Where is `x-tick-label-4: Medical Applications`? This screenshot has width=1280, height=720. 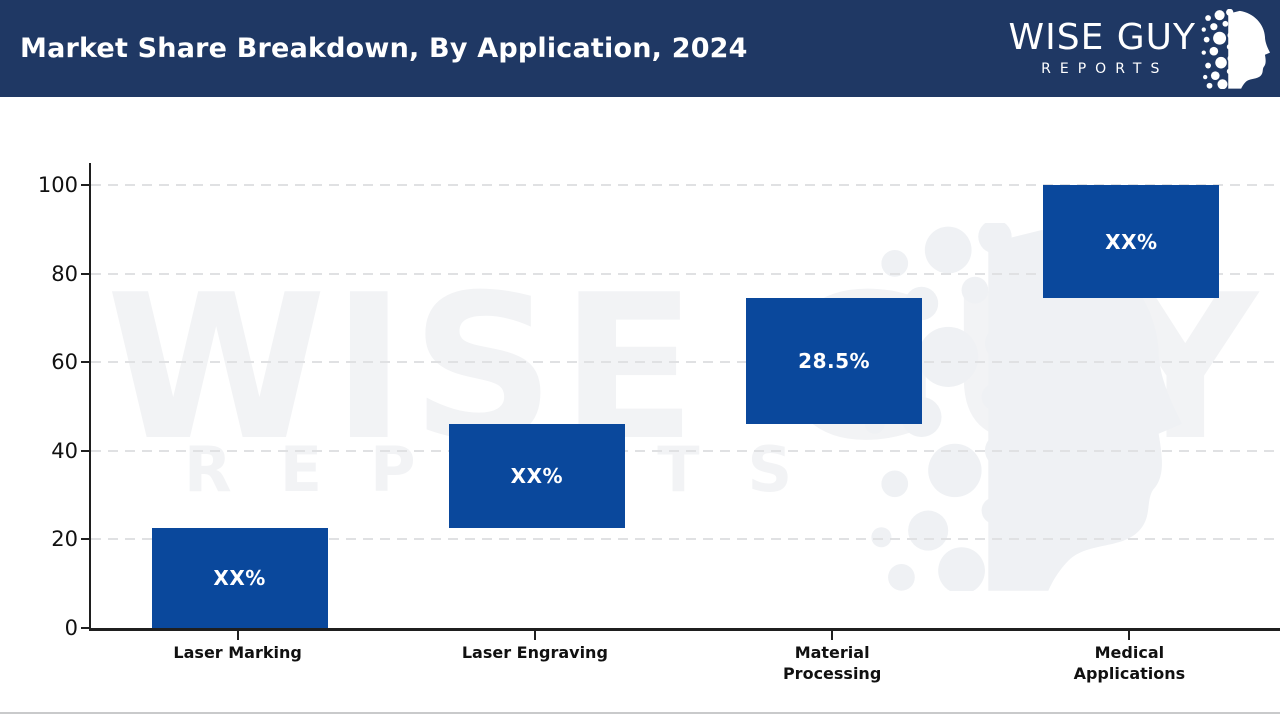
x-tick-label-4: Medical Applications is located at coordinates (1129, 663).